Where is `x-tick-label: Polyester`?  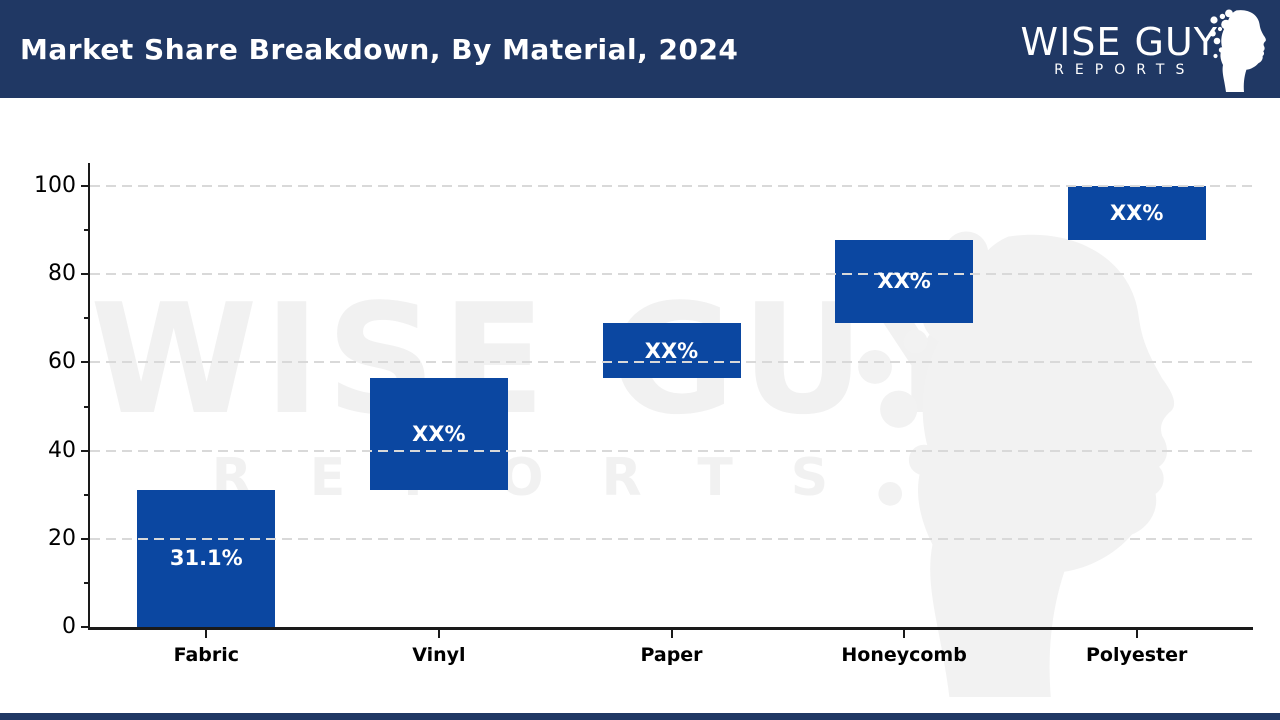 x-tick-label: Polyester is located at coordinates (1136, 655).